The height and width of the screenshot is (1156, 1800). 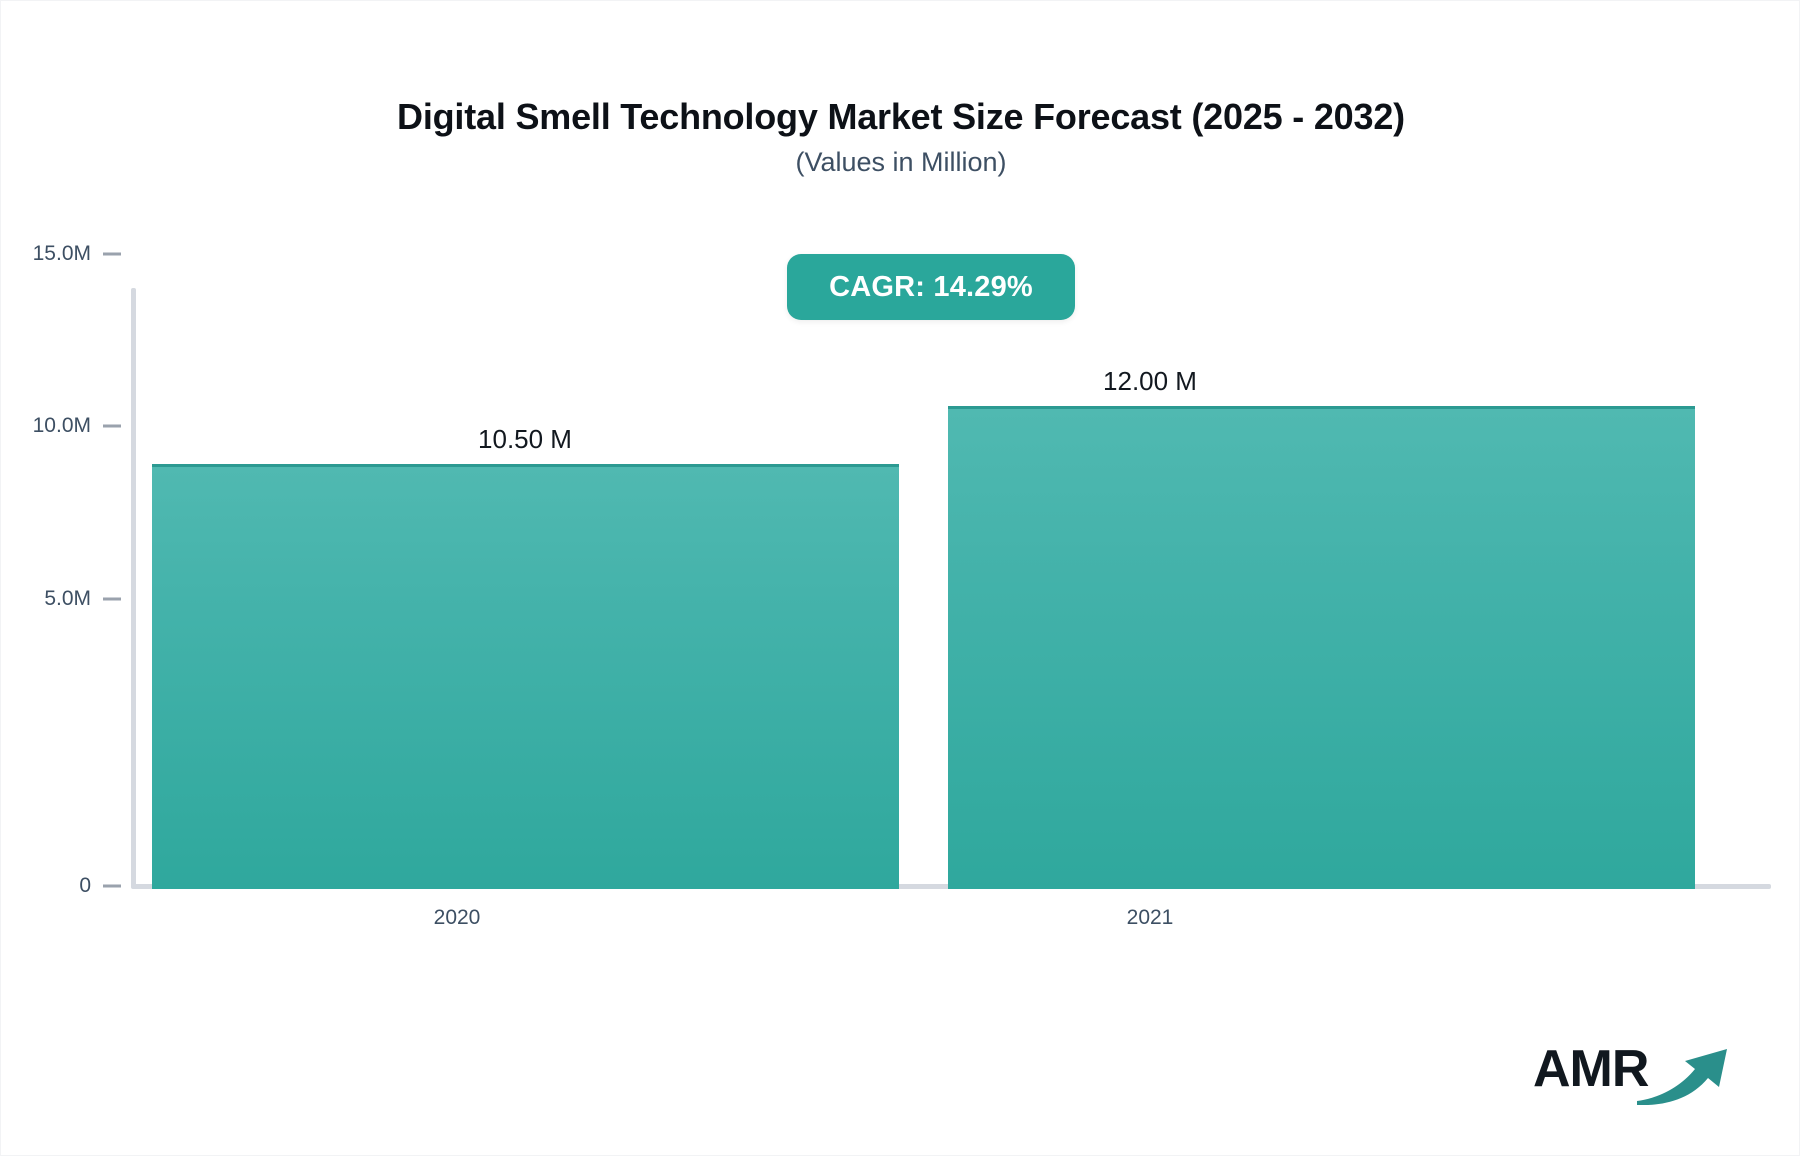 What do you see at coordinates (1682, 1077) in the screenshot?
I see `growth-arrow-icon` at bounding box center [1682, 1077].